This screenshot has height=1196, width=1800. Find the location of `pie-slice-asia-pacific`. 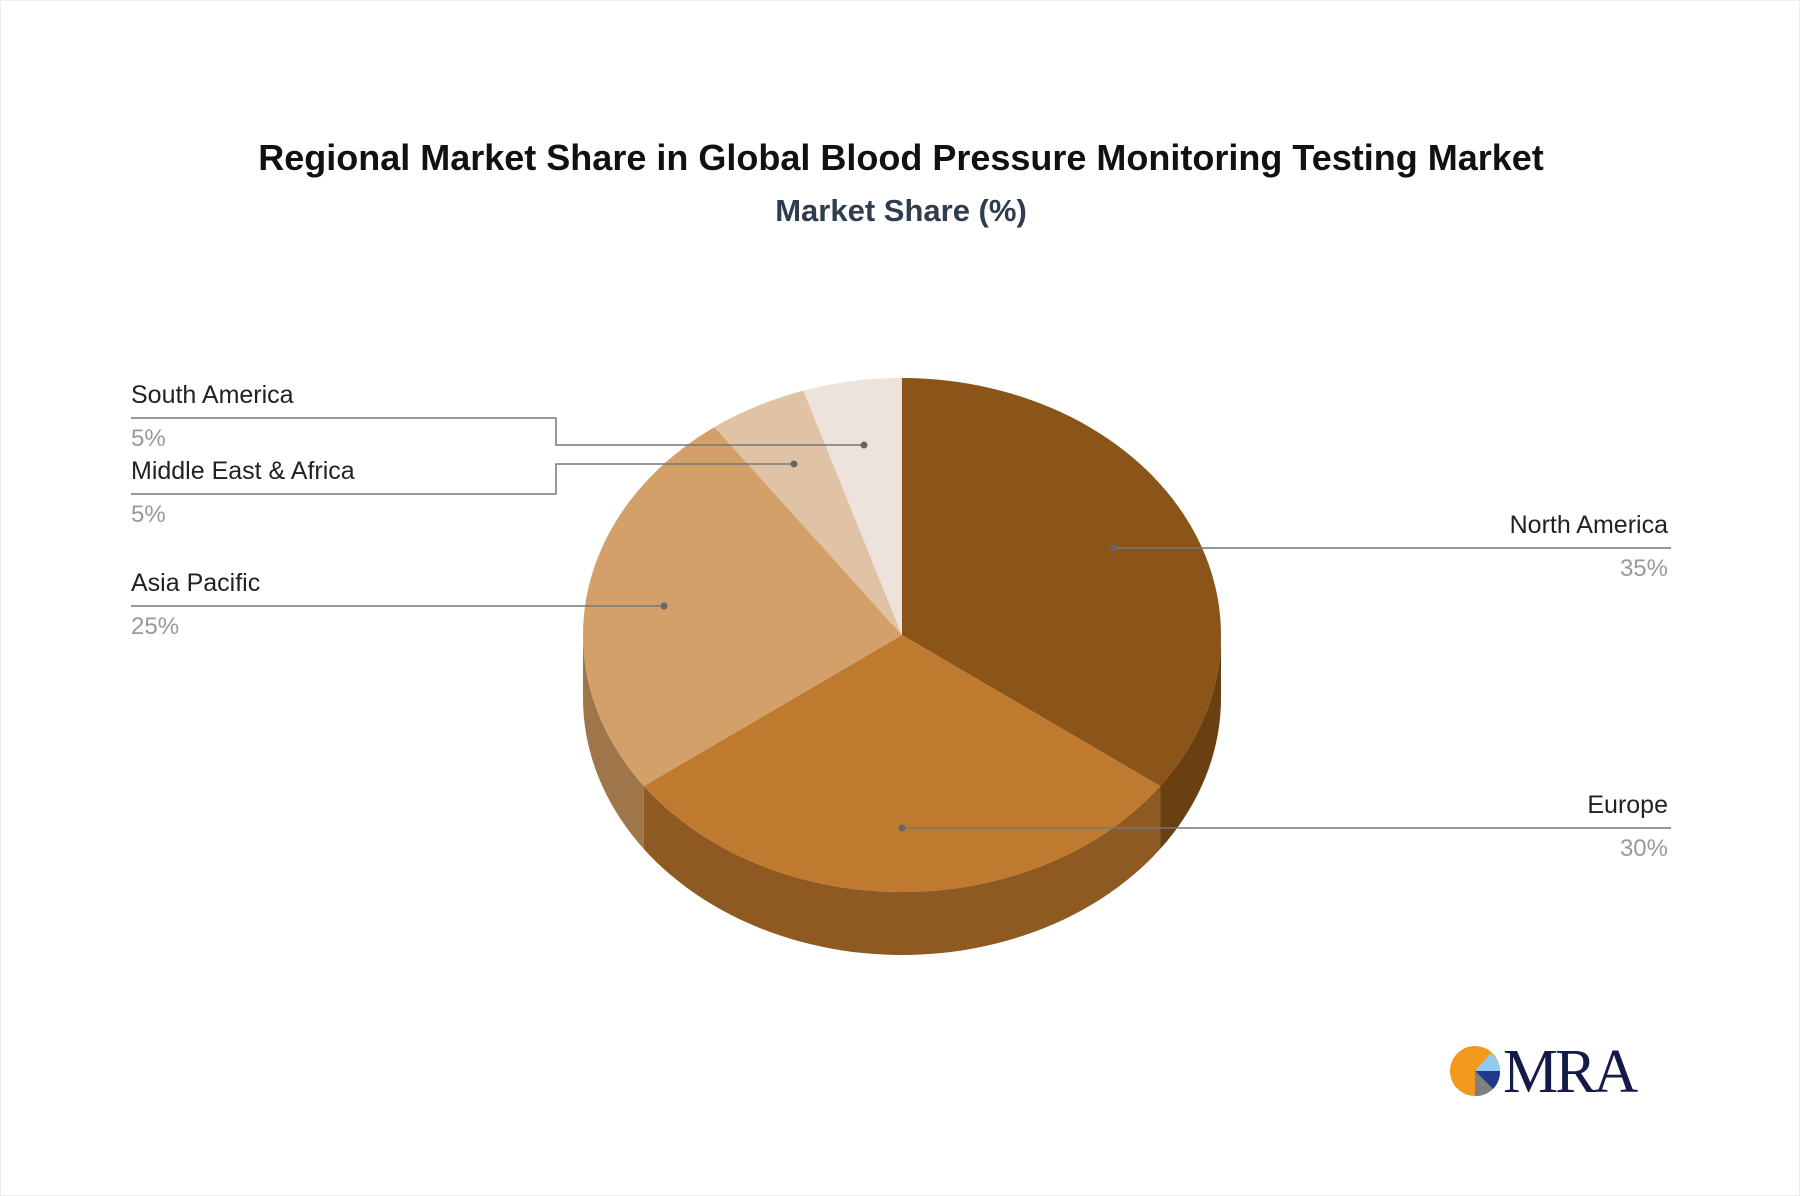

pie-slice-asia-pacific is located at coordinates (742, 607).